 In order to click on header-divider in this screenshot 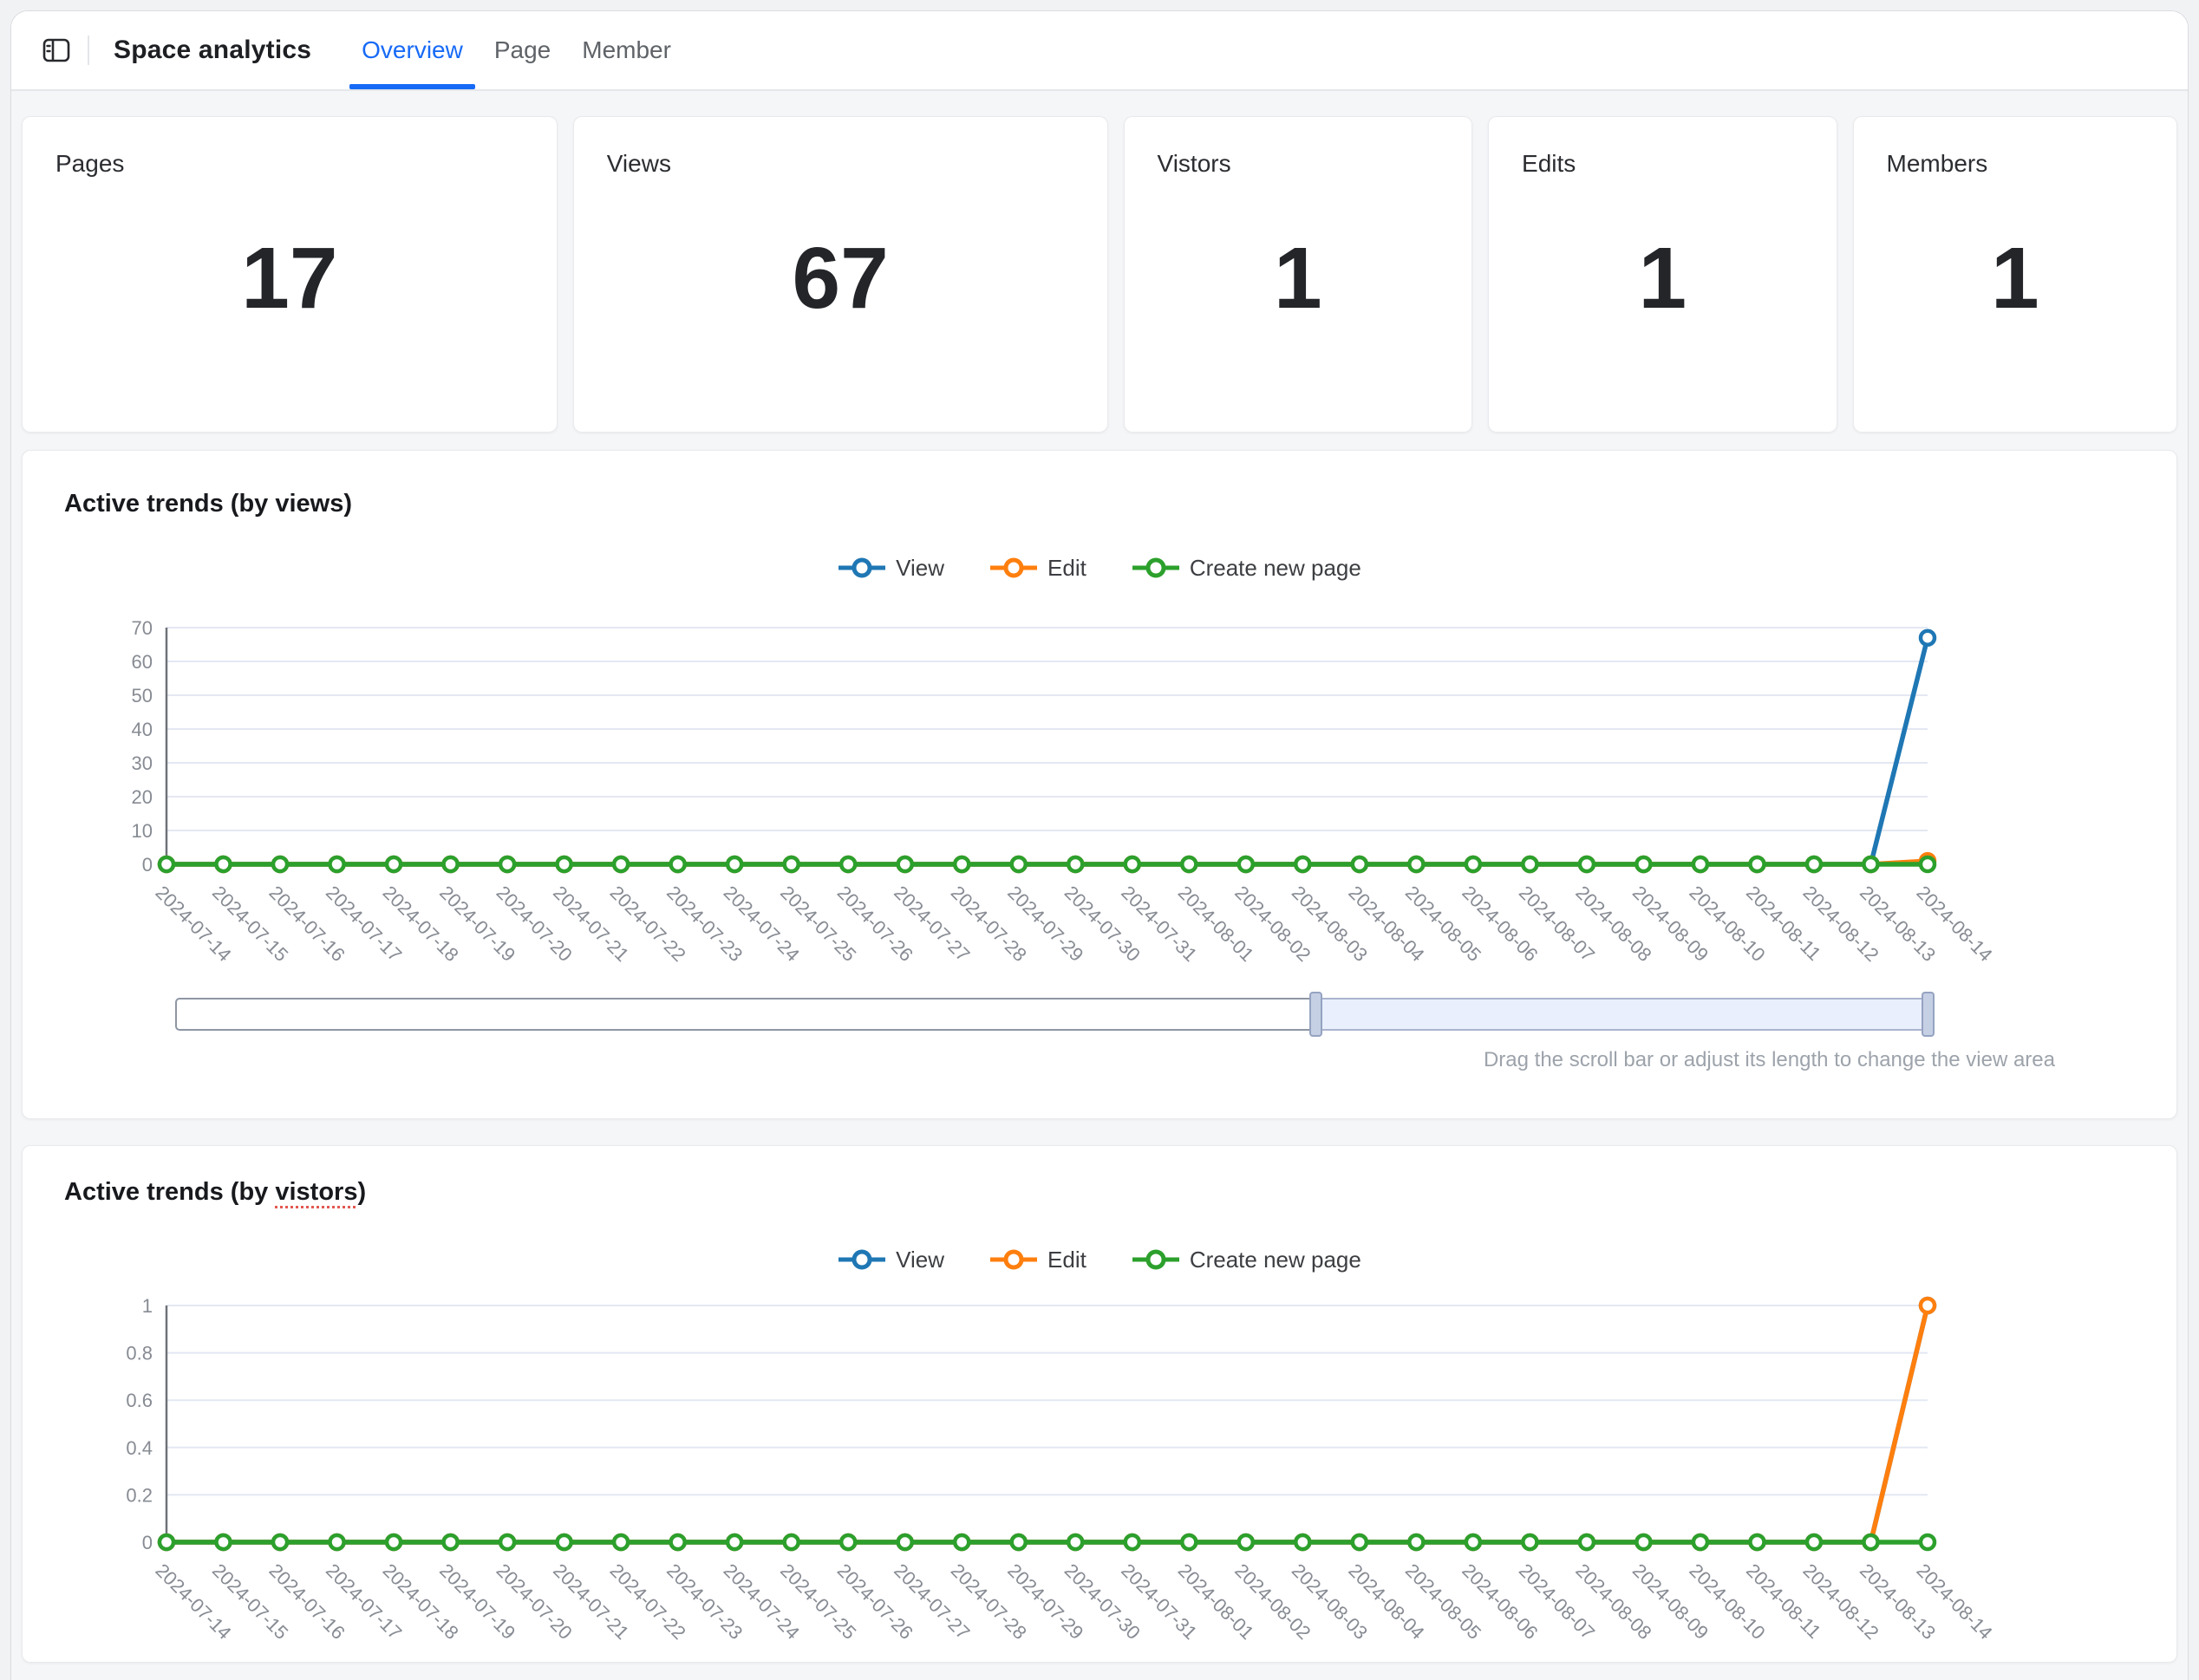, I will do `click(88, 50)`.